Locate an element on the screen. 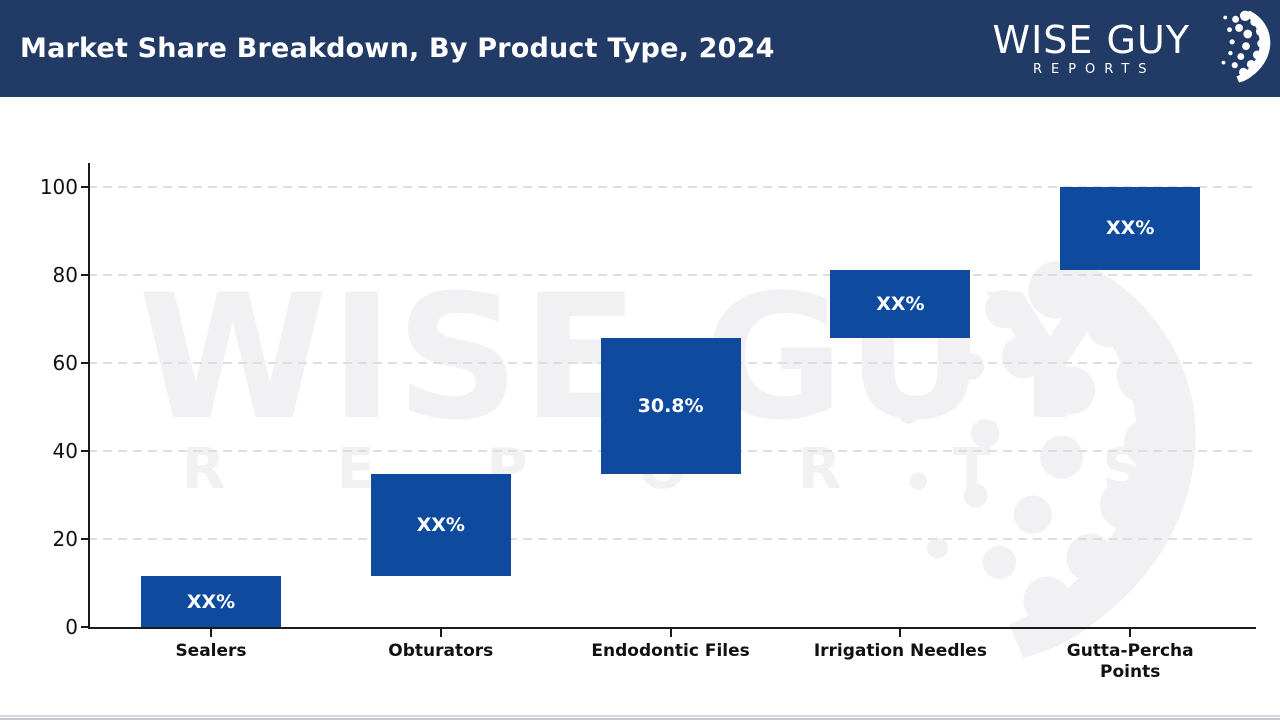  gridline-y20 is located at coordinates (672, 538).